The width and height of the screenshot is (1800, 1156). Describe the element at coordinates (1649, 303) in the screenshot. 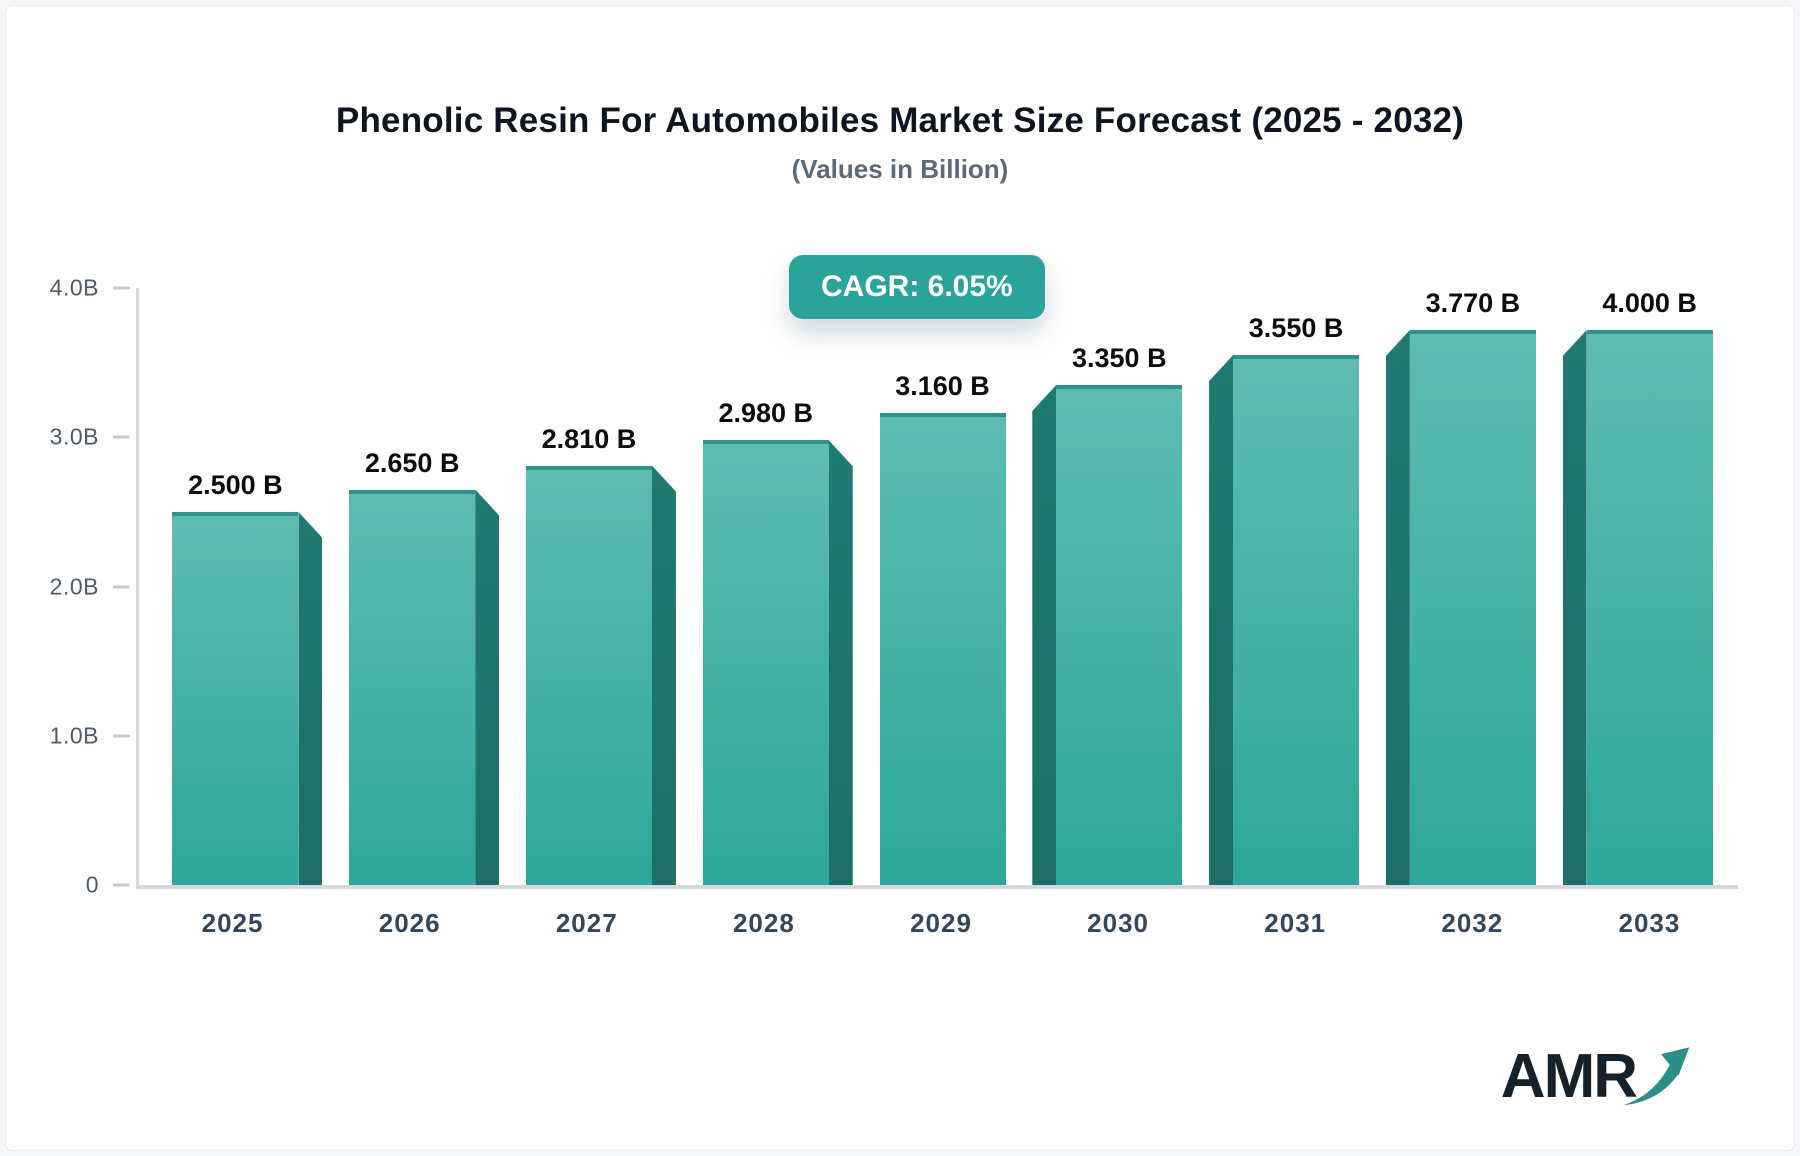

I see `bar-value-label: 4.000 B` at that location.